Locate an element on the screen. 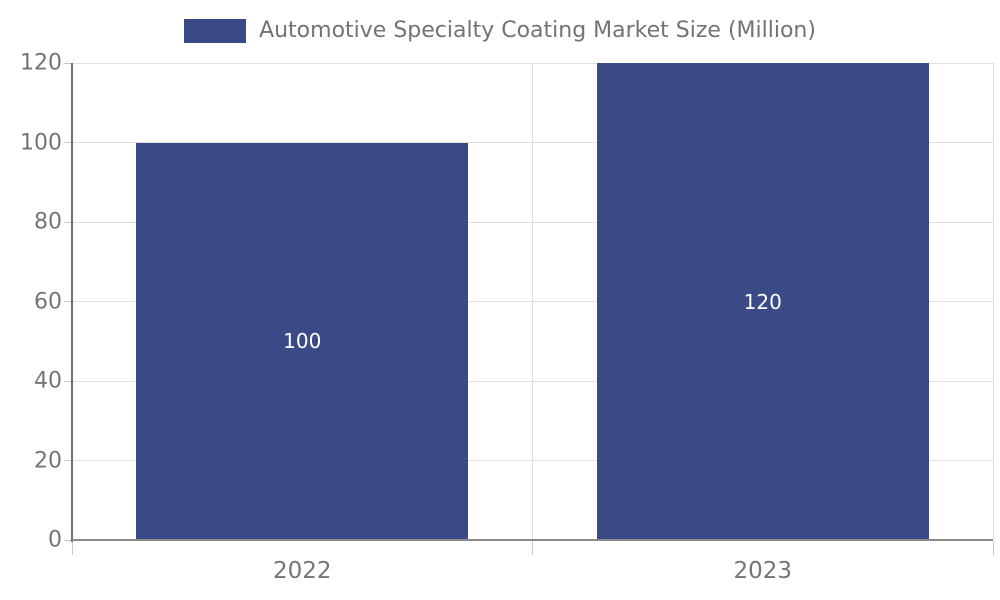  x-axis-line is located at coordinates (532, 540).